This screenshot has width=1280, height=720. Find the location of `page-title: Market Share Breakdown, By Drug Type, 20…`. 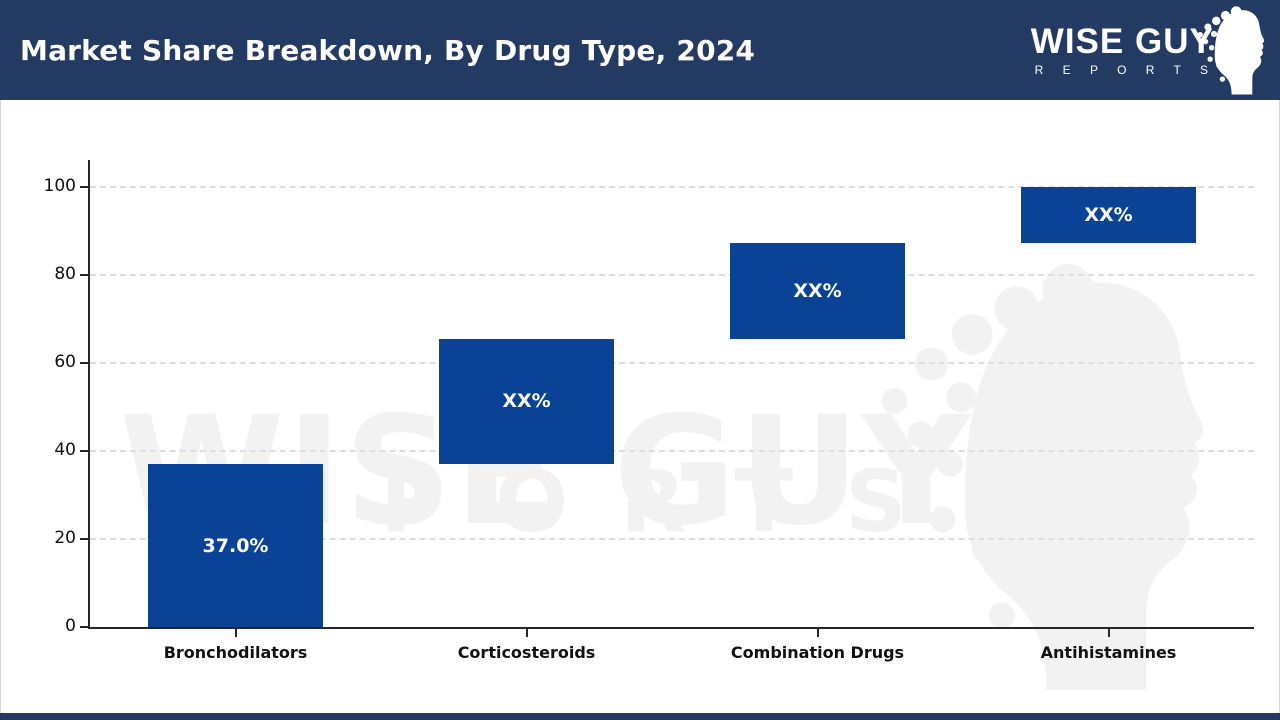

page-title: Market Share Breakdown, By Drug Type, 20… is located at coordinates (388, 50).